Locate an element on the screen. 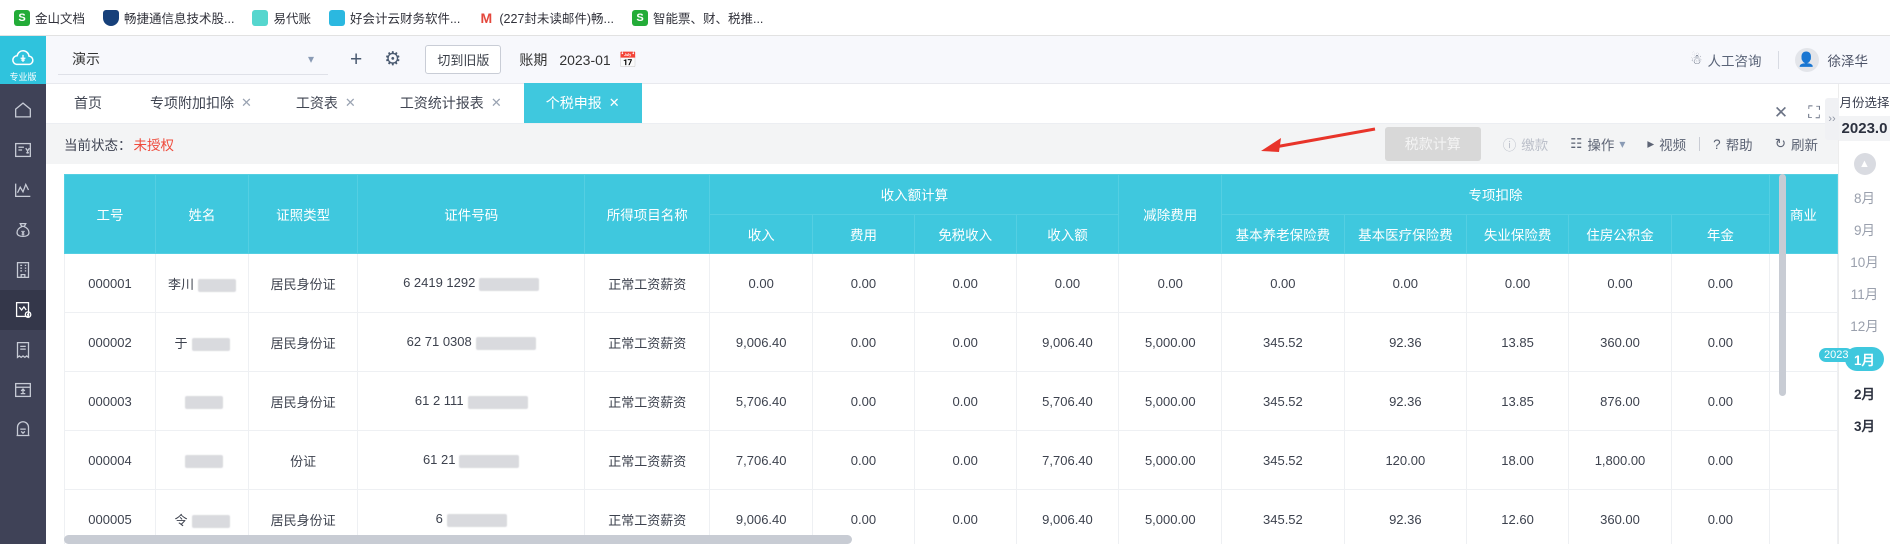  month-item-1月: 1月 2023 is located at coordinates (1851, 359).